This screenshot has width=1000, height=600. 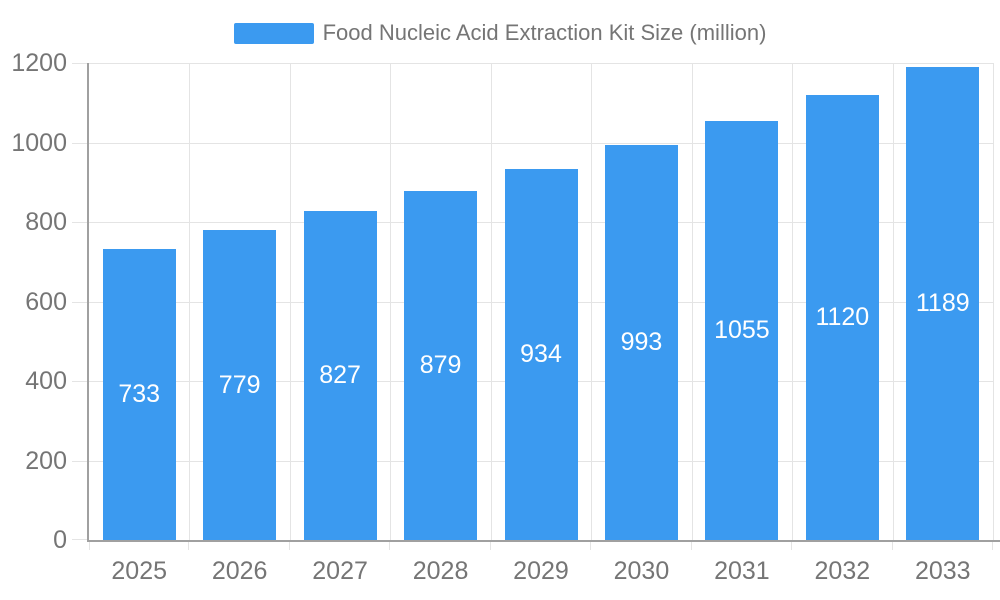 What do you see at coordinates (942, 571) in the screenshot?
I see `x-axis-label: 2033` at bounding box center [942, 571].